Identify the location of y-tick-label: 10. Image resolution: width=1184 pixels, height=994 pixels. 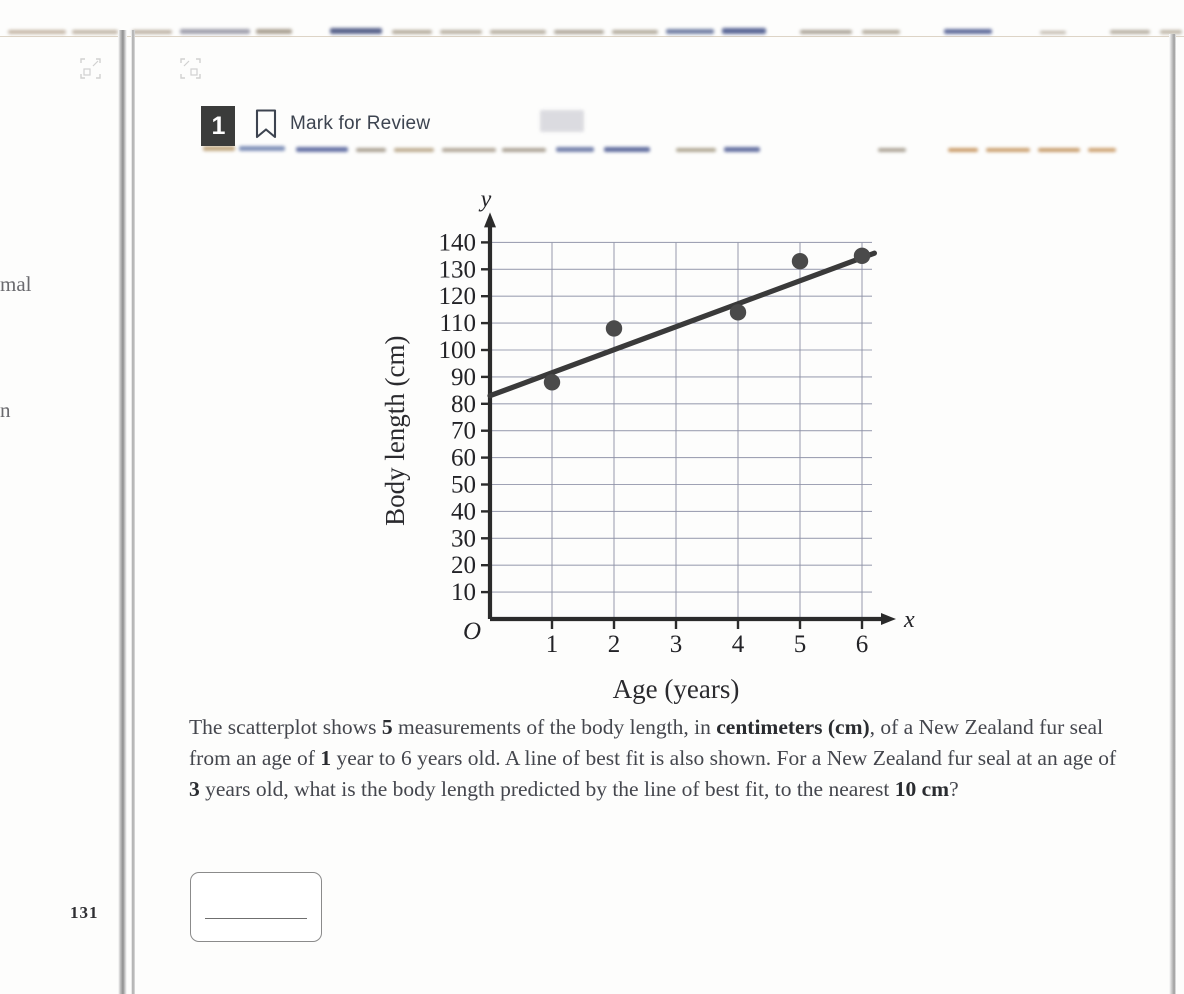
(463, 592).